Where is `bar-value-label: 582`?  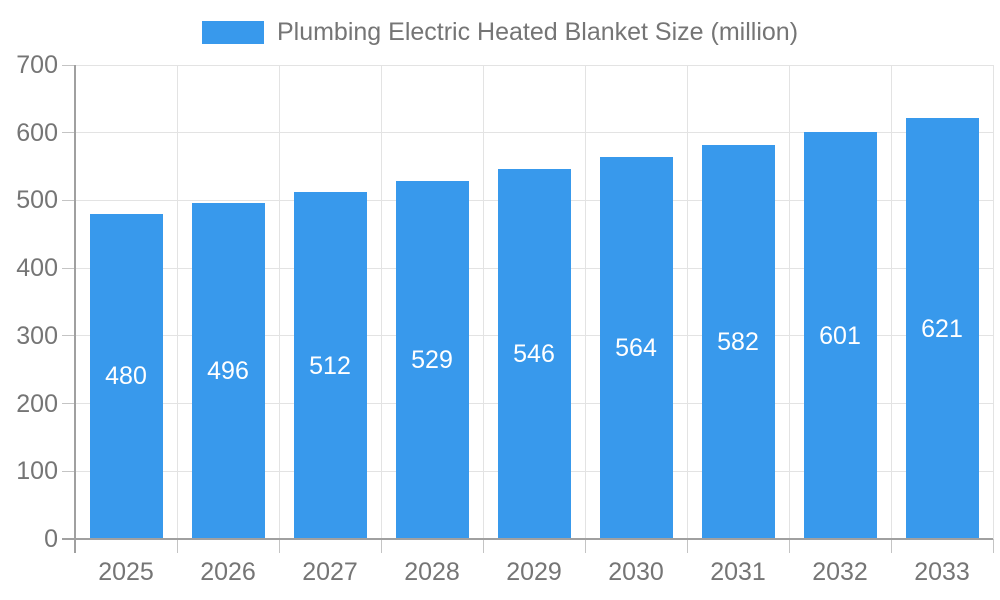 bar-value-label: 582 is located at coordinates (738, 341).